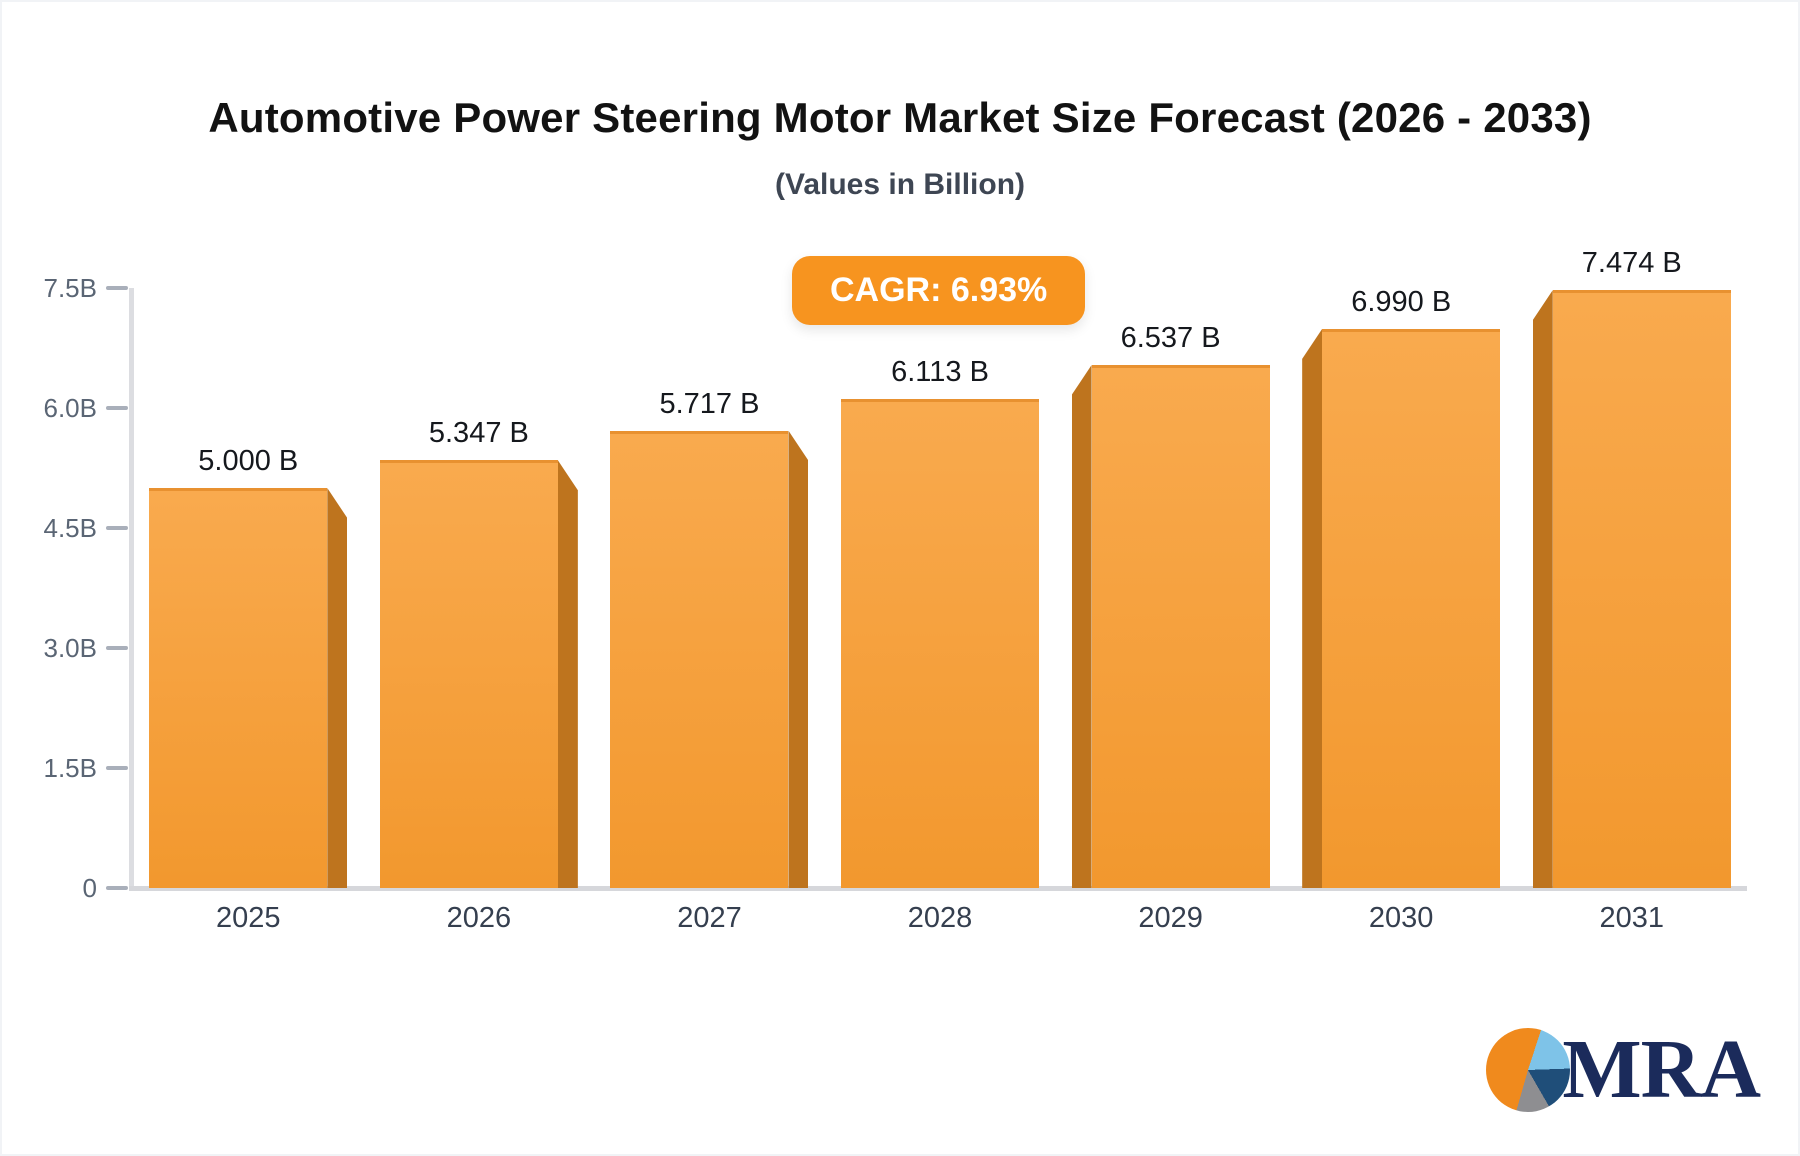 Image resolution: width=1800 pixels, height=1156 pixels. I want to click on y-axis-line, so click(131, 588).